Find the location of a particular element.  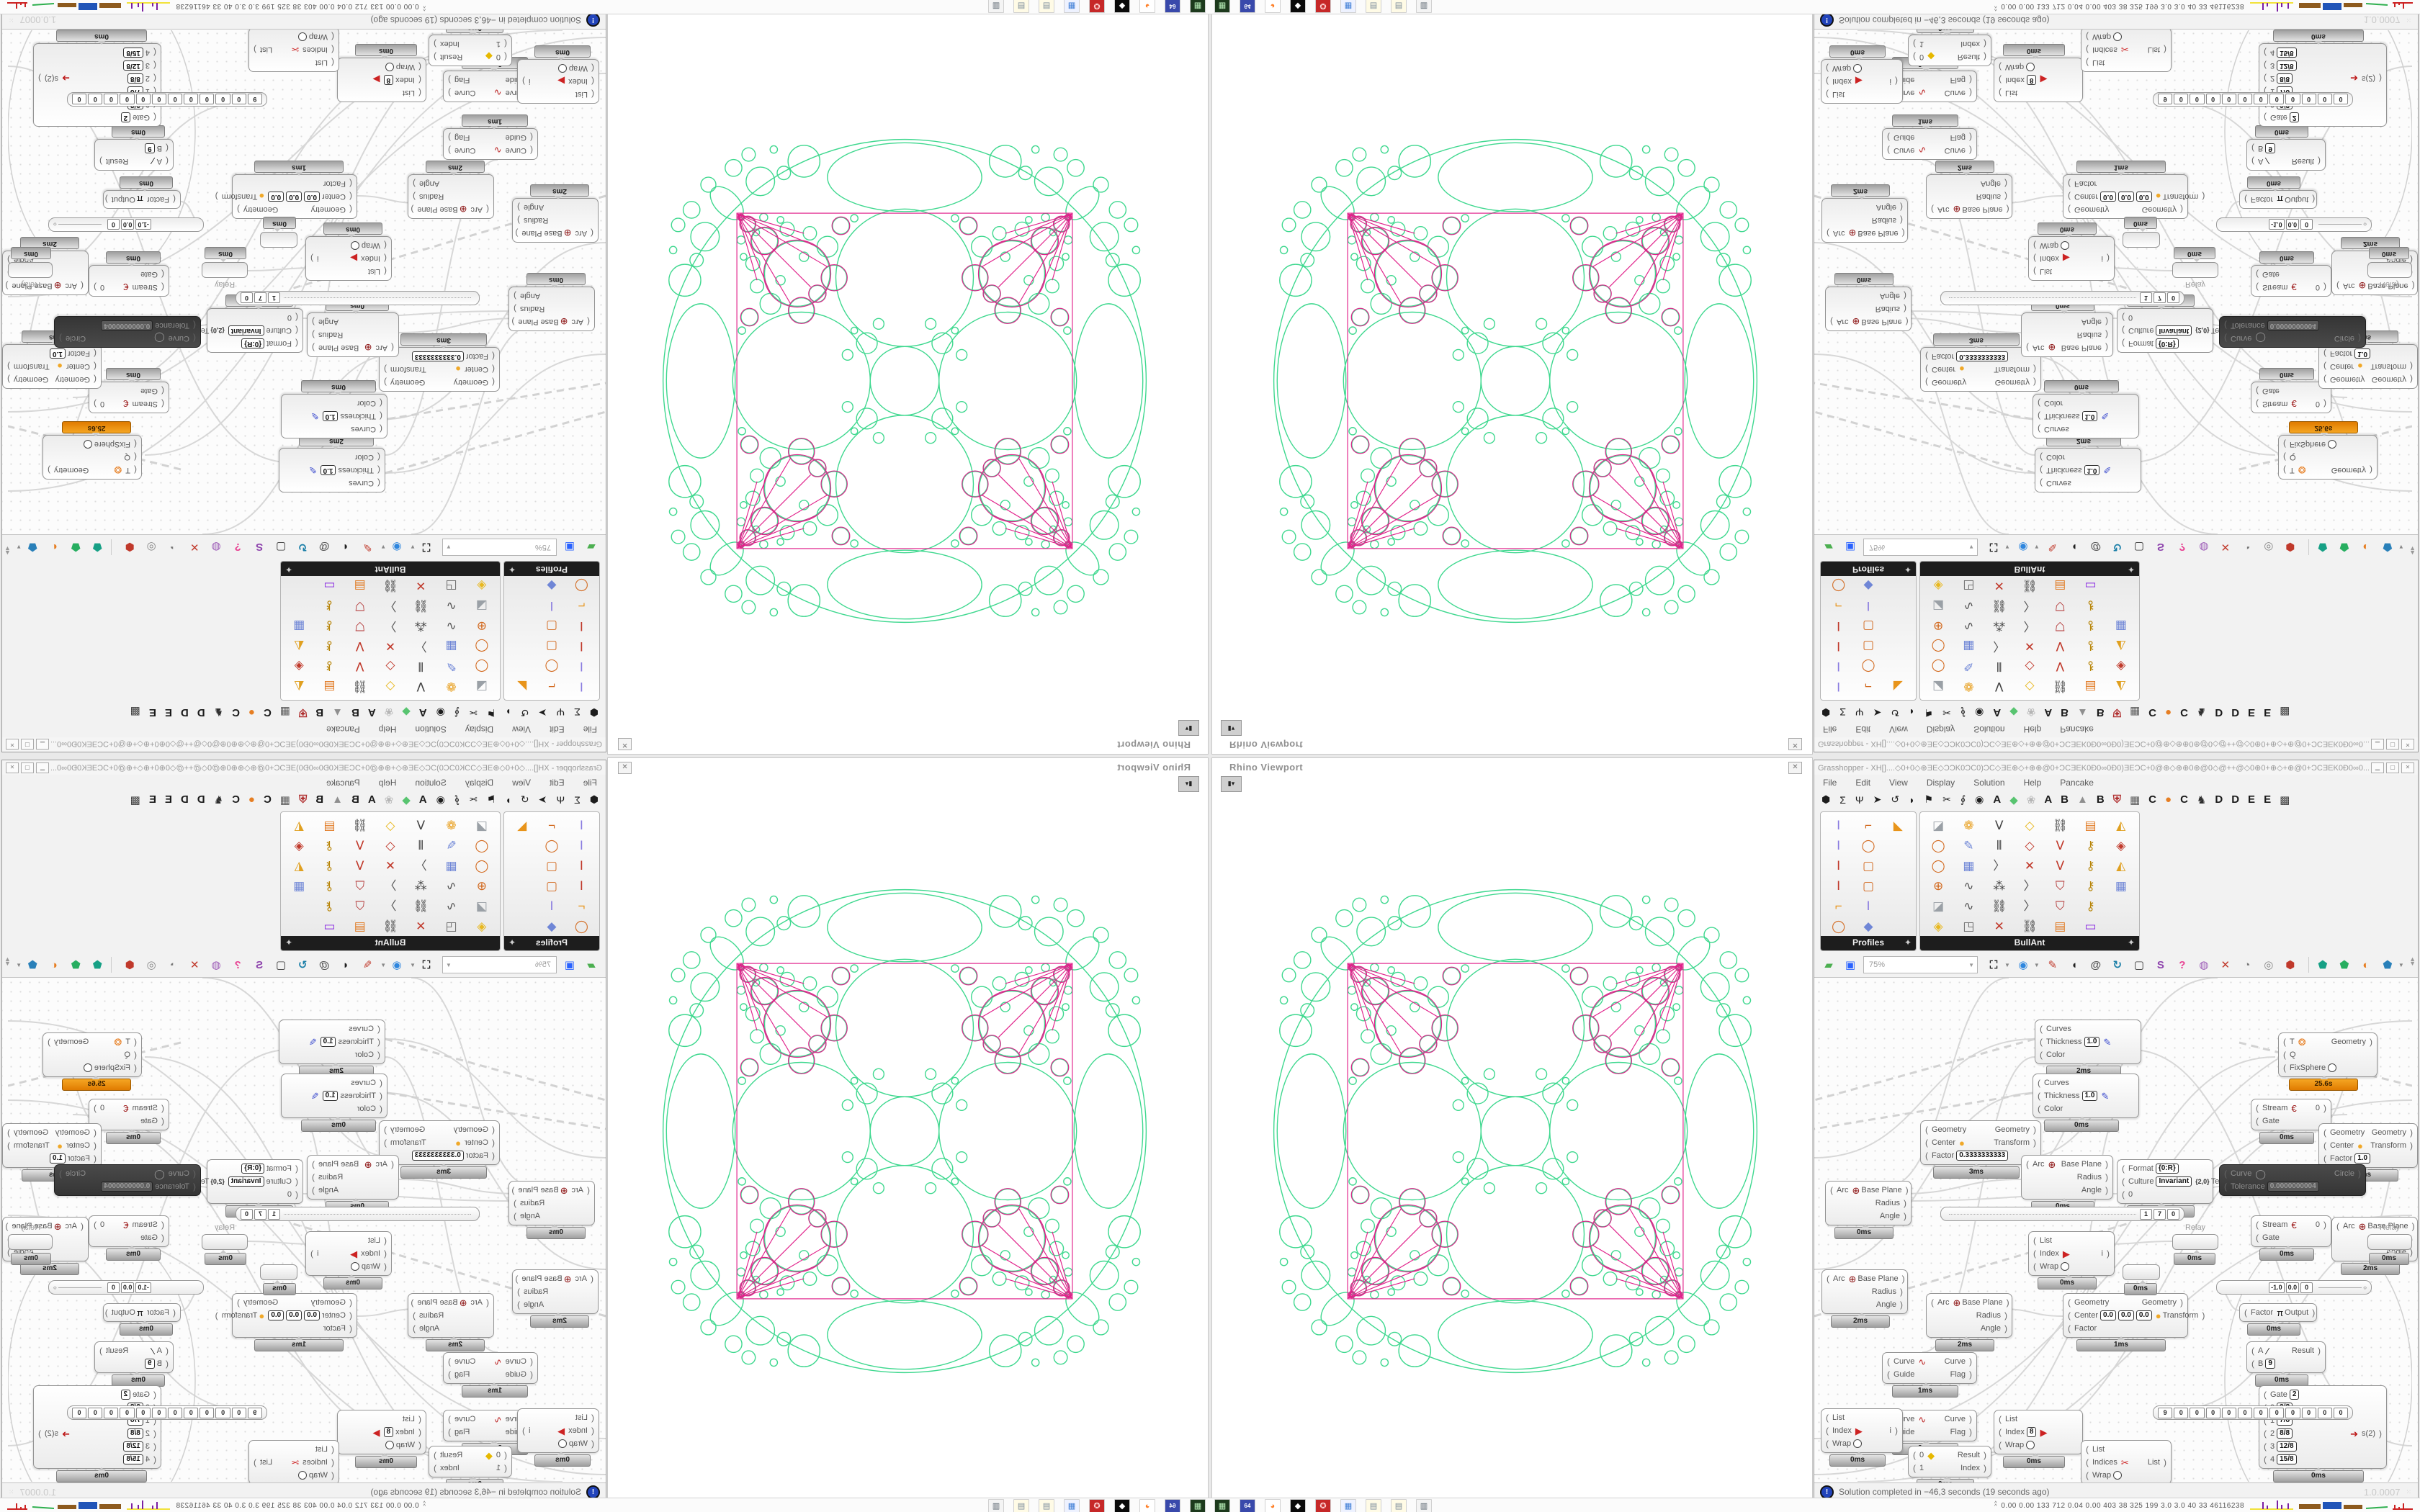

category-tab-icon-5: ◗ is located at coordinates (1912, 712).